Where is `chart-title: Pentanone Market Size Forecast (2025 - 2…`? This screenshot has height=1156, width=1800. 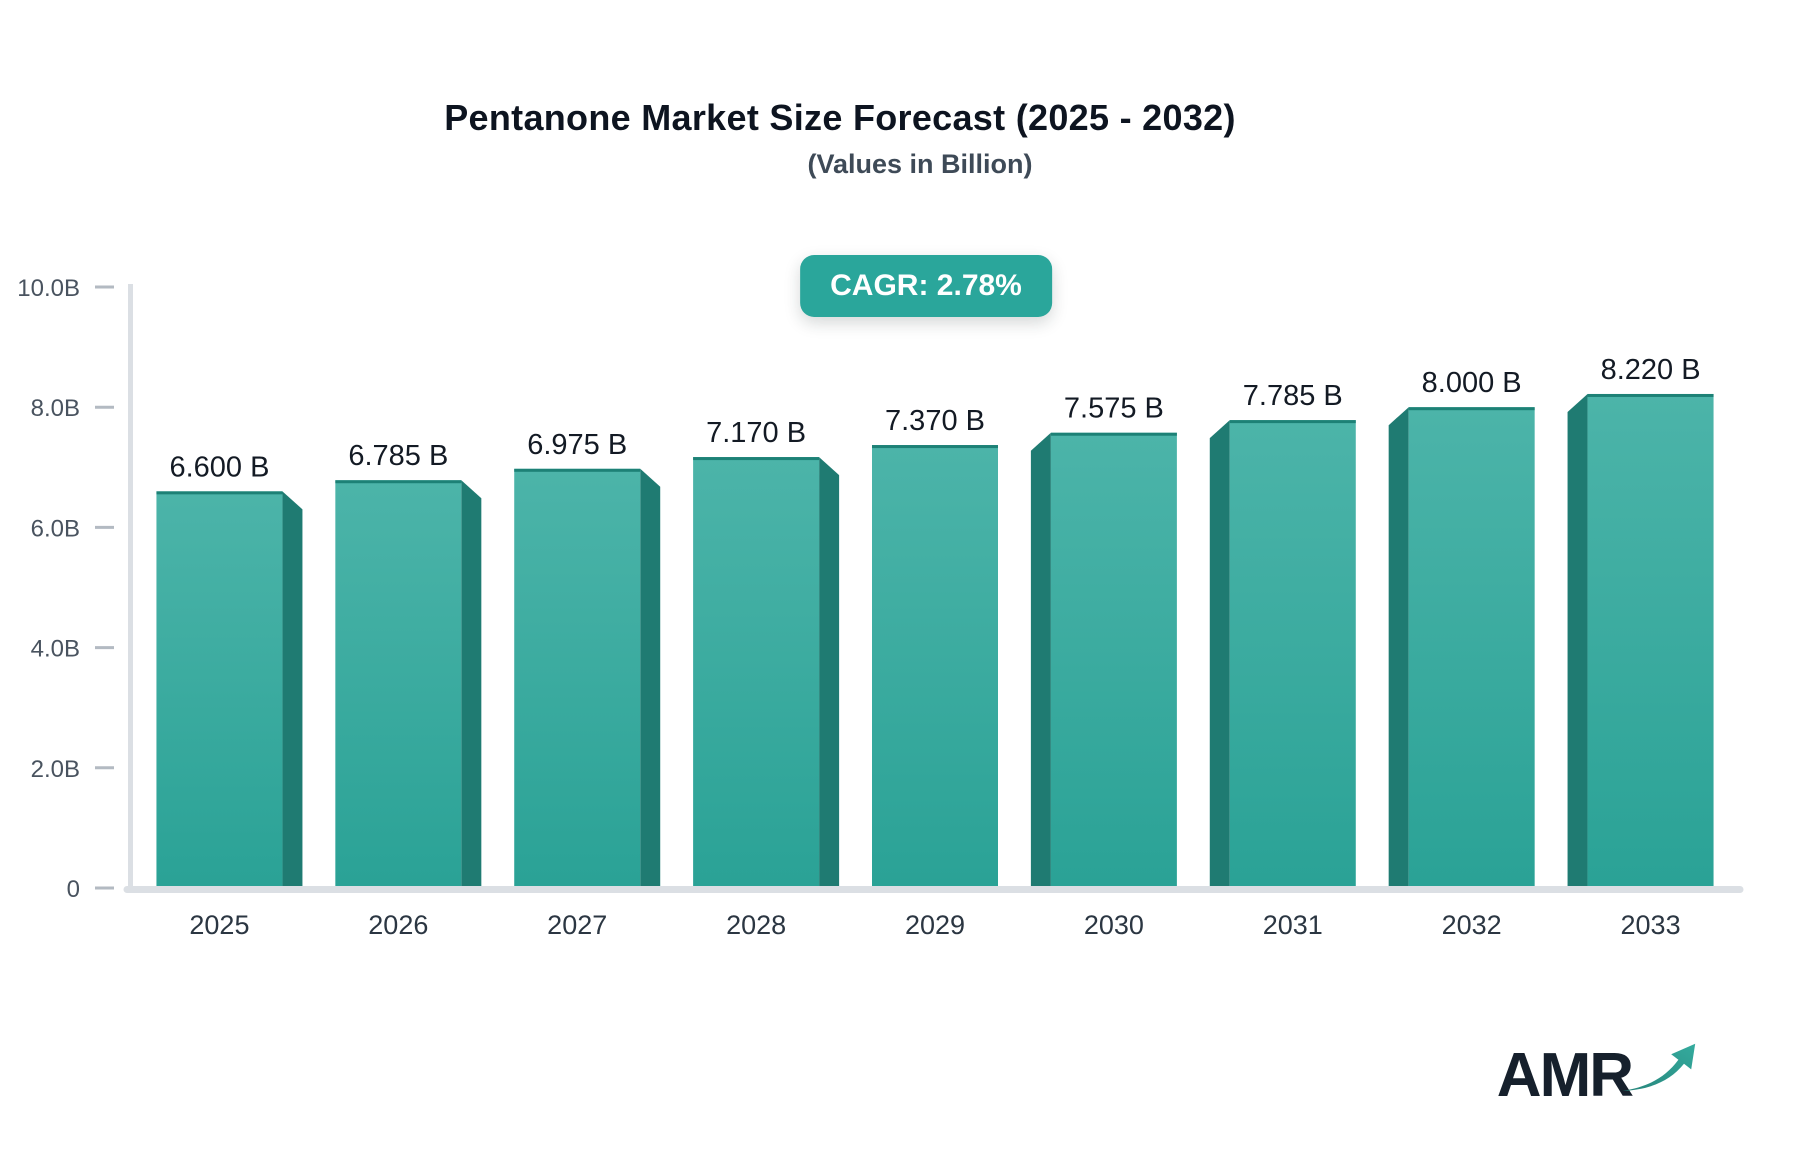 chart-title: Pentanone Market Size Forecast (2025 - 2… is located at coordinates (840, 117).